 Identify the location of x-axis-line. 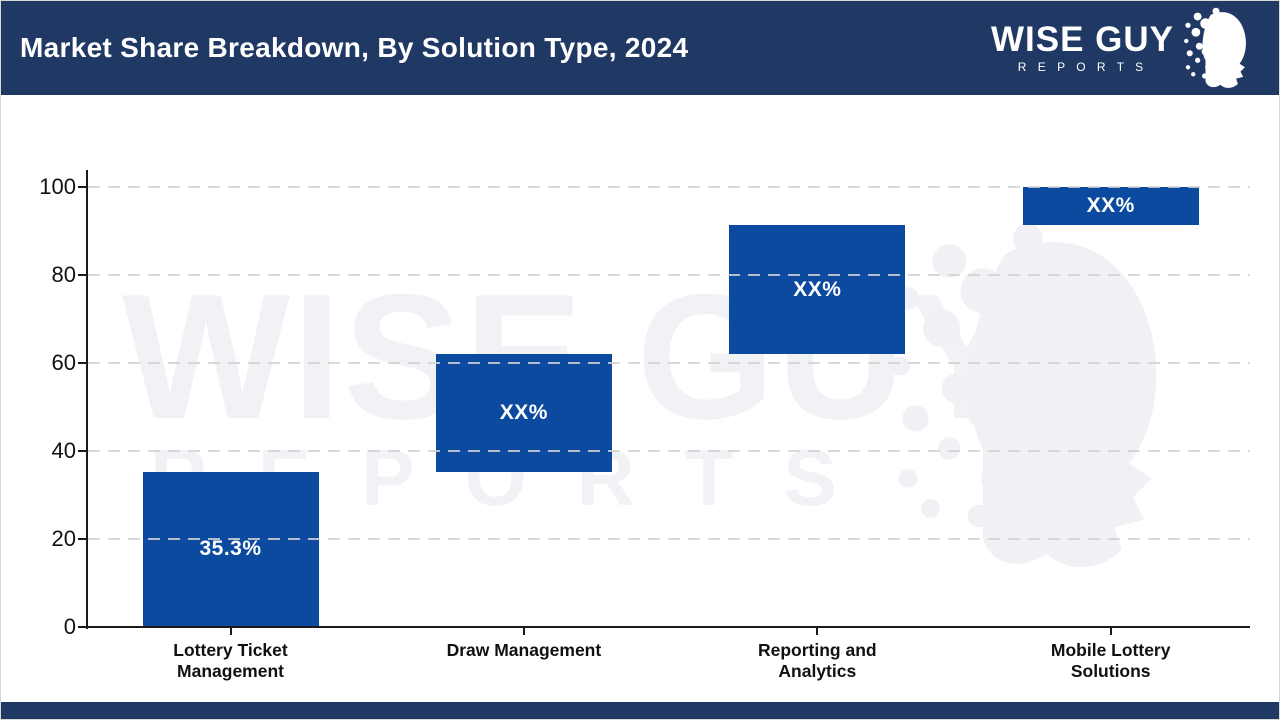
(668, 627).